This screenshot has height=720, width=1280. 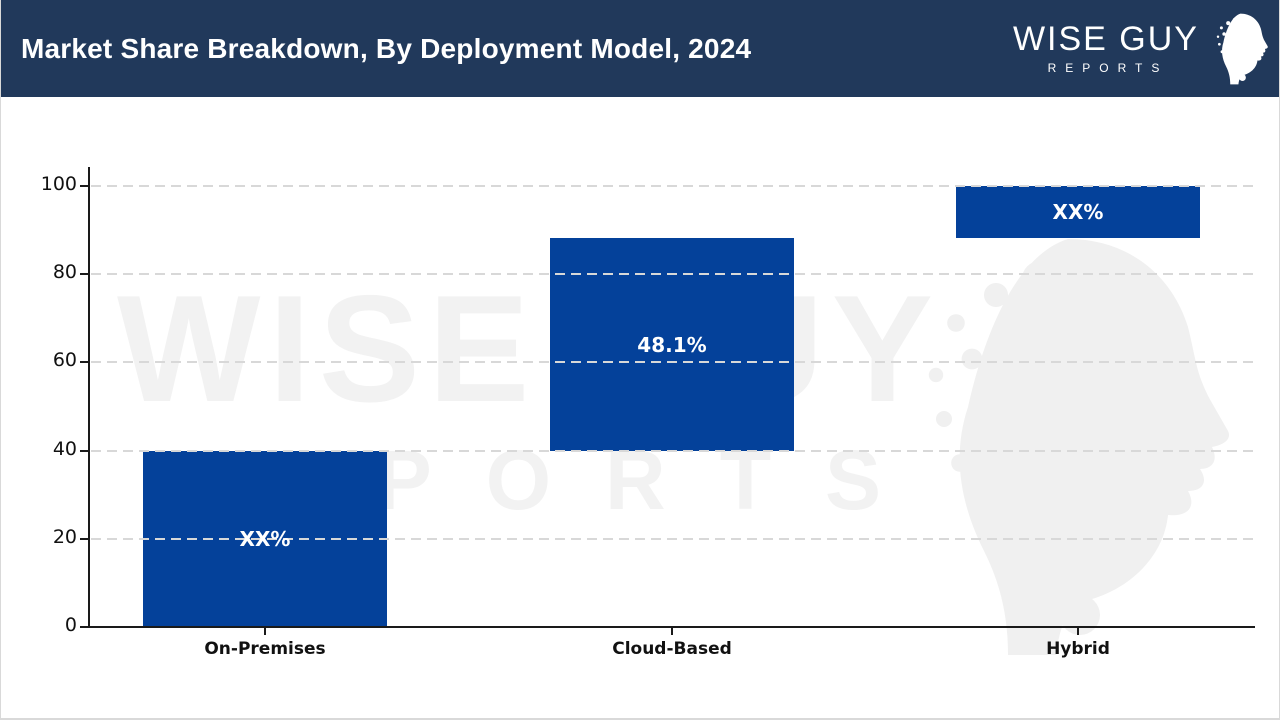 I want to click on bar, so click(x=1078, y=212).